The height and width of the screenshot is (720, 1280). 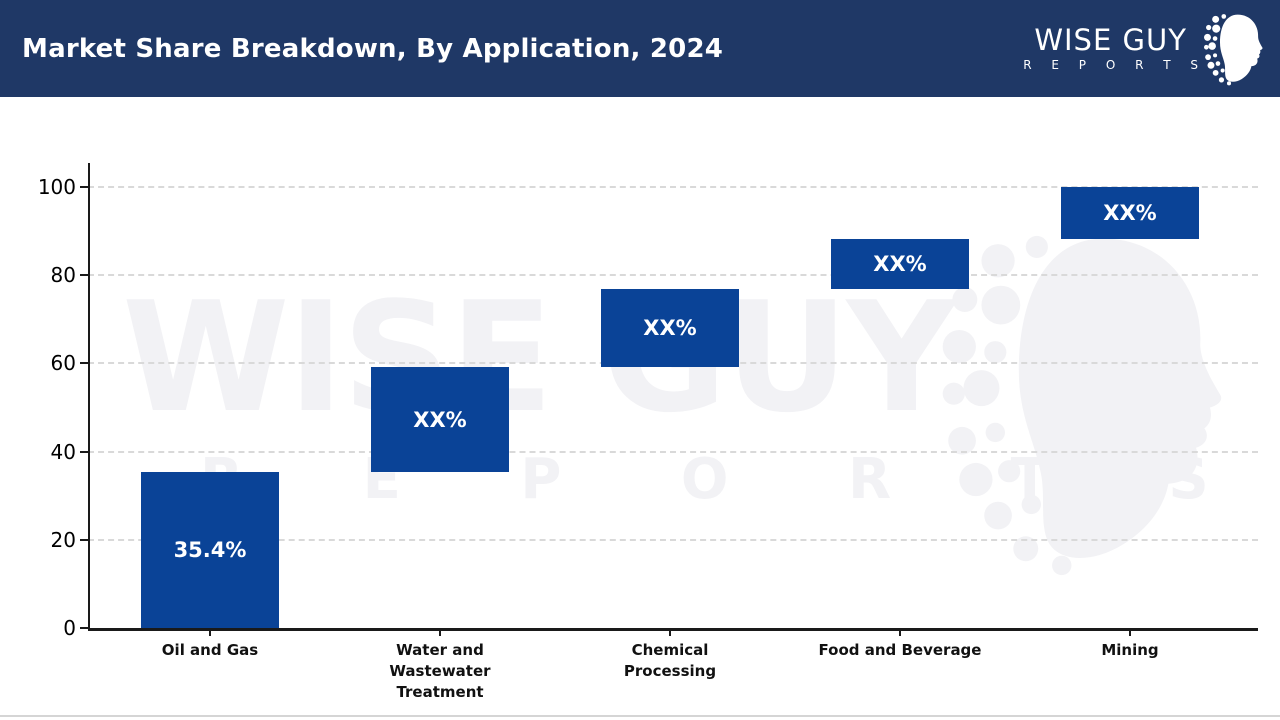 What do you see at coordinates (1114, 65) in the screenshot?
I see `logo-subtitle: R E P O R T S` at bounding box center [1114, 65].